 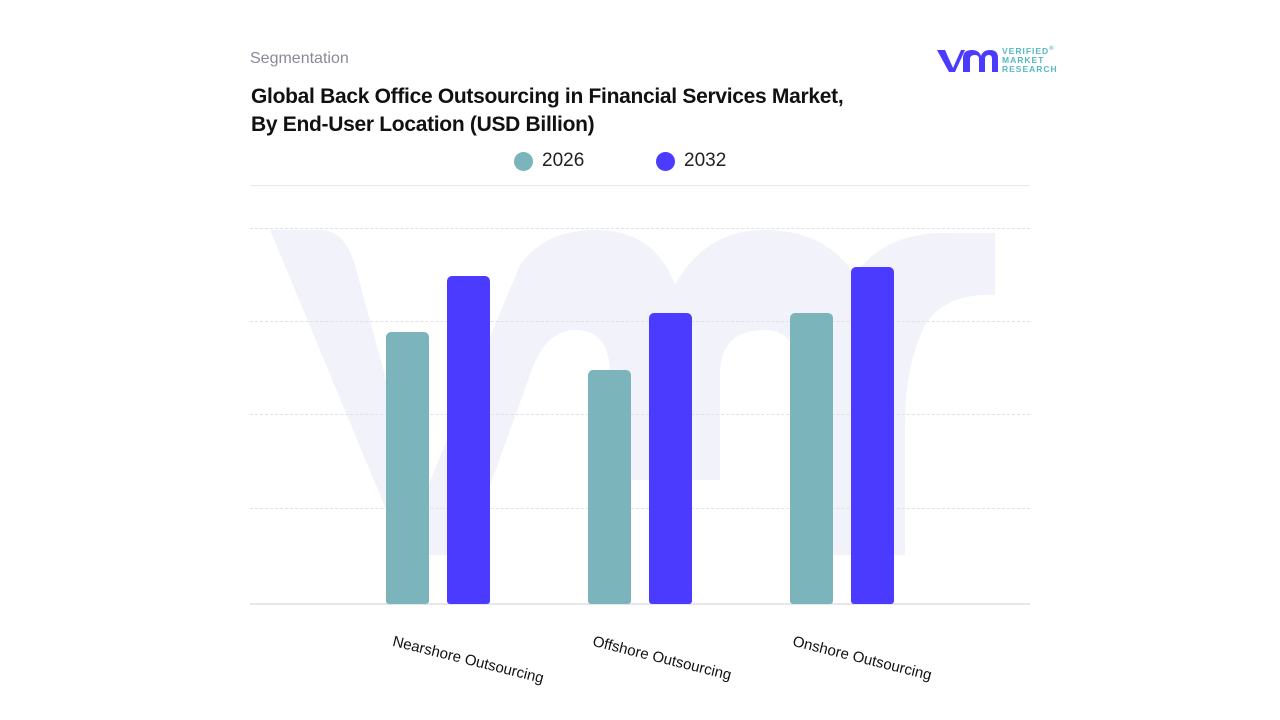 I want to click on legend-label-2032: 2032, so click(x=705, y=160).